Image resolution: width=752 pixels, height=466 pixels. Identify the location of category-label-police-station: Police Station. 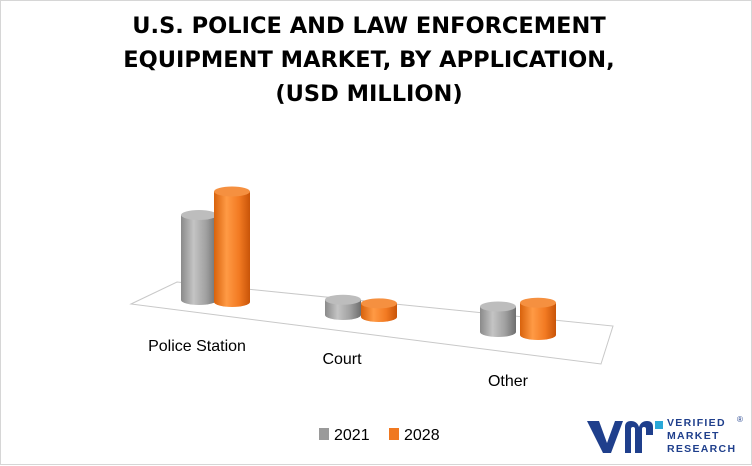
(197, 346).